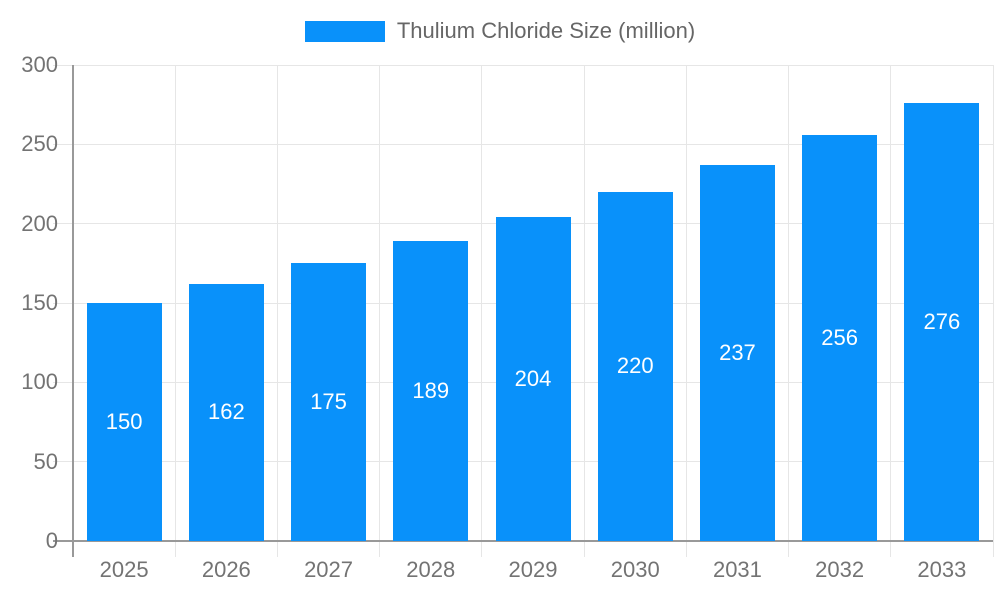  Describe the element at coordinates (124, 569) in the screenshot. I see `x-axis-tick-label: 2025` at that location.